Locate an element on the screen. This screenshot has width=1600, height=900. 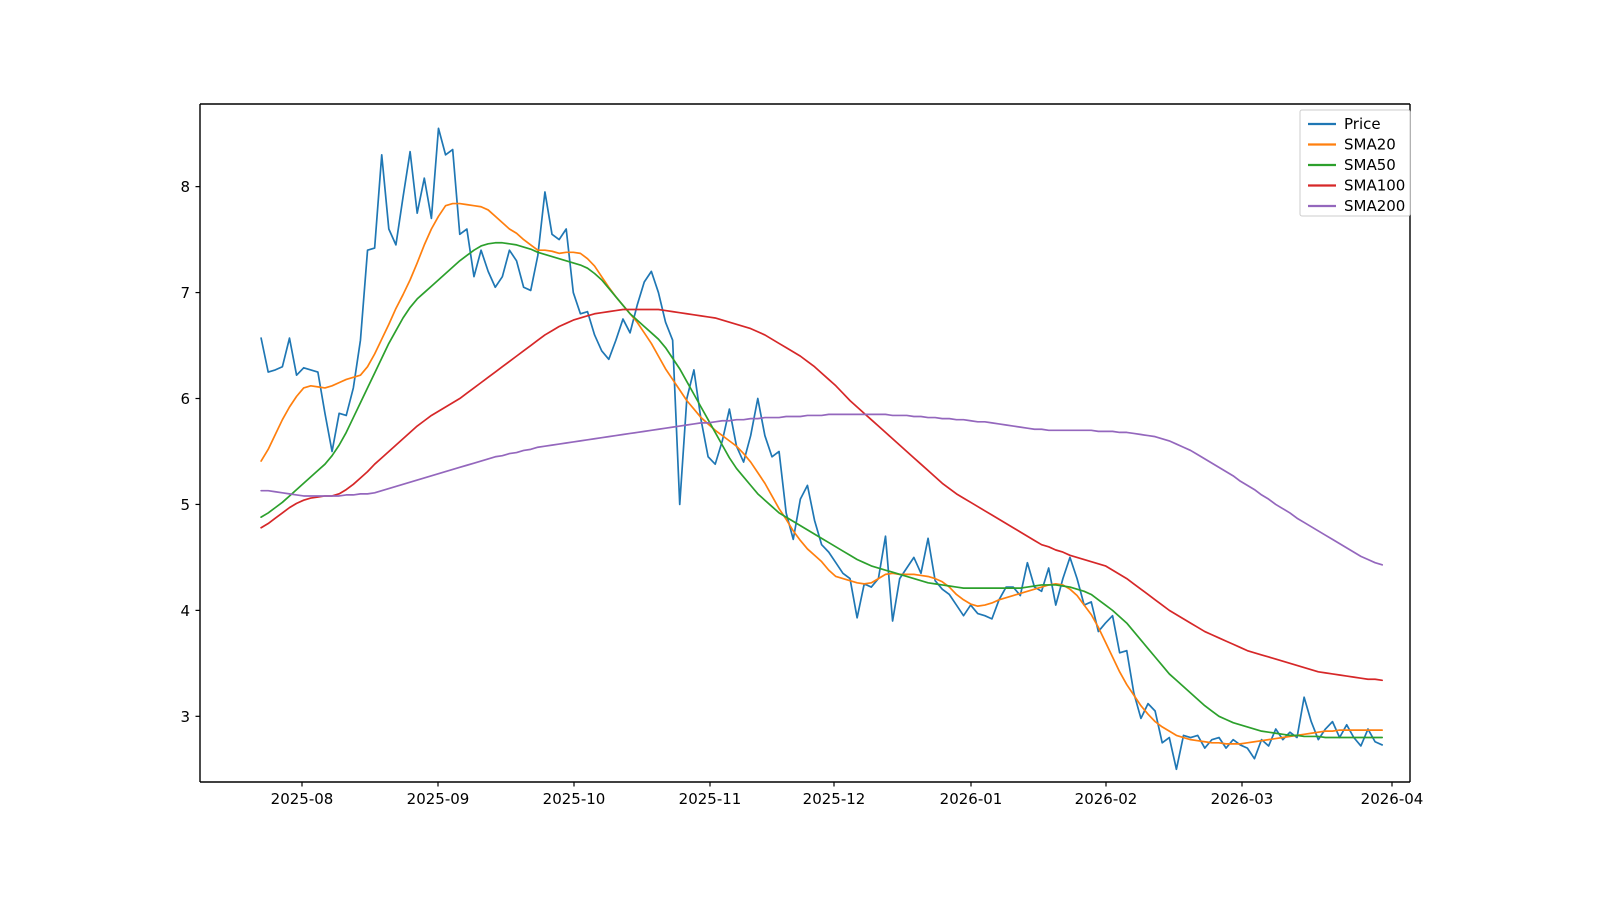
x-tick-label: 2025-09 is located at coordinates (438, 799).